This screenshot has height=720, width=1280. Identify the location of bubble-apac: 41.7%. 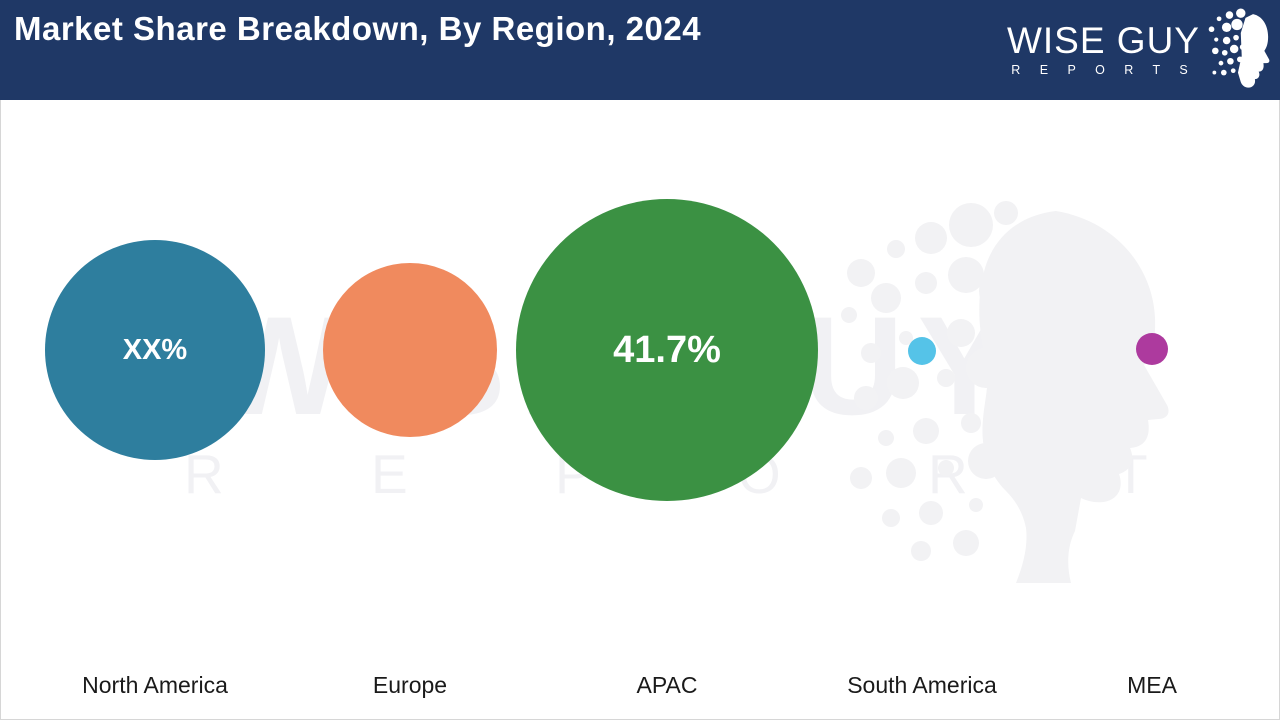
(667, 350).